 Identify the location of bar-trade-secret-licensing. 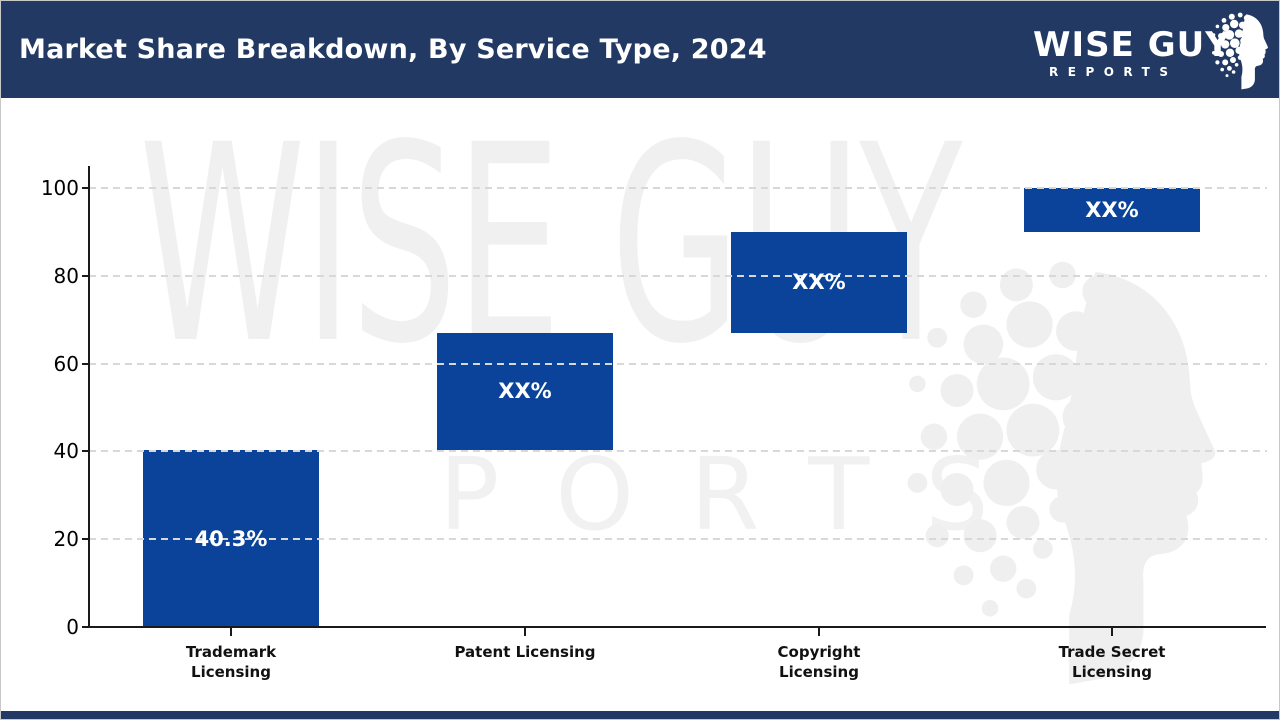
(1112, 210).